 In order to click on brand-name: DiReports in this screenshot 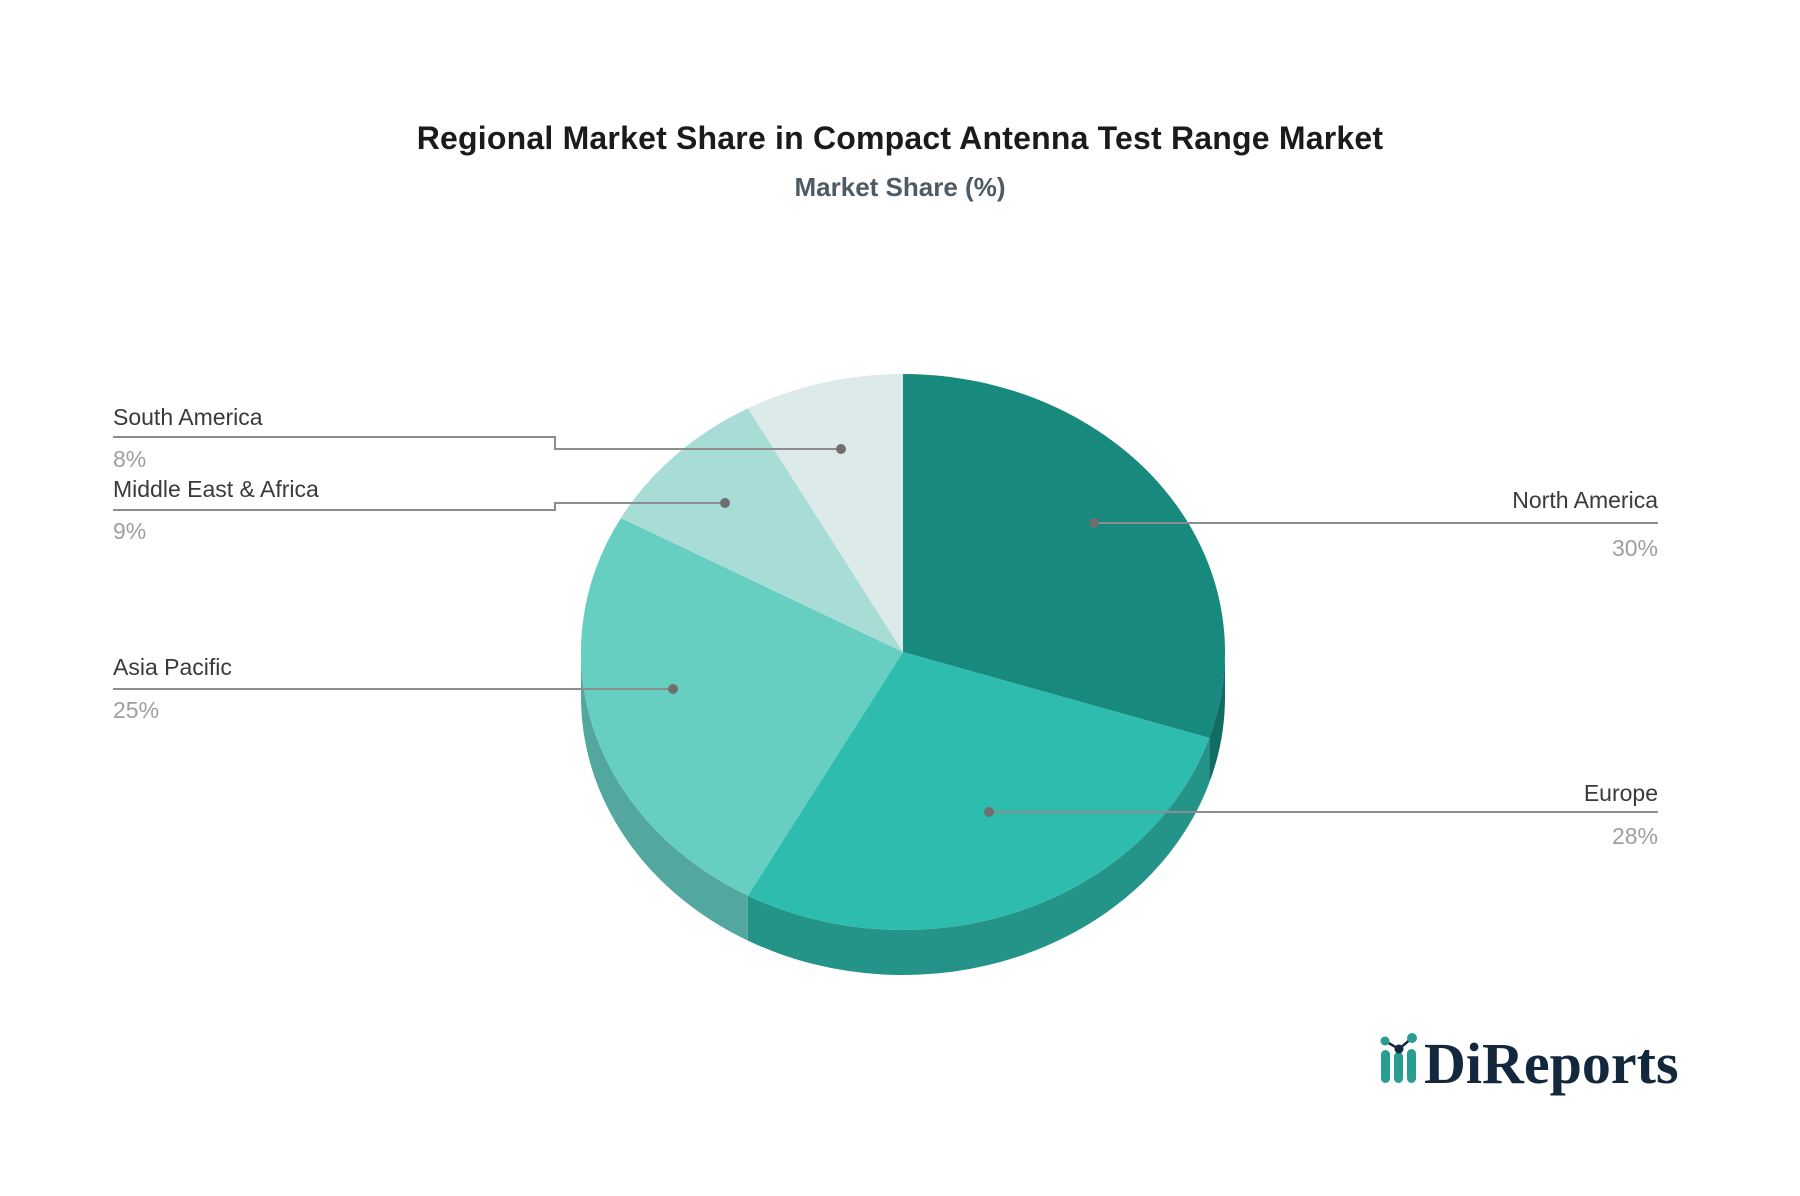, I will do `click(1551, 1063)`.